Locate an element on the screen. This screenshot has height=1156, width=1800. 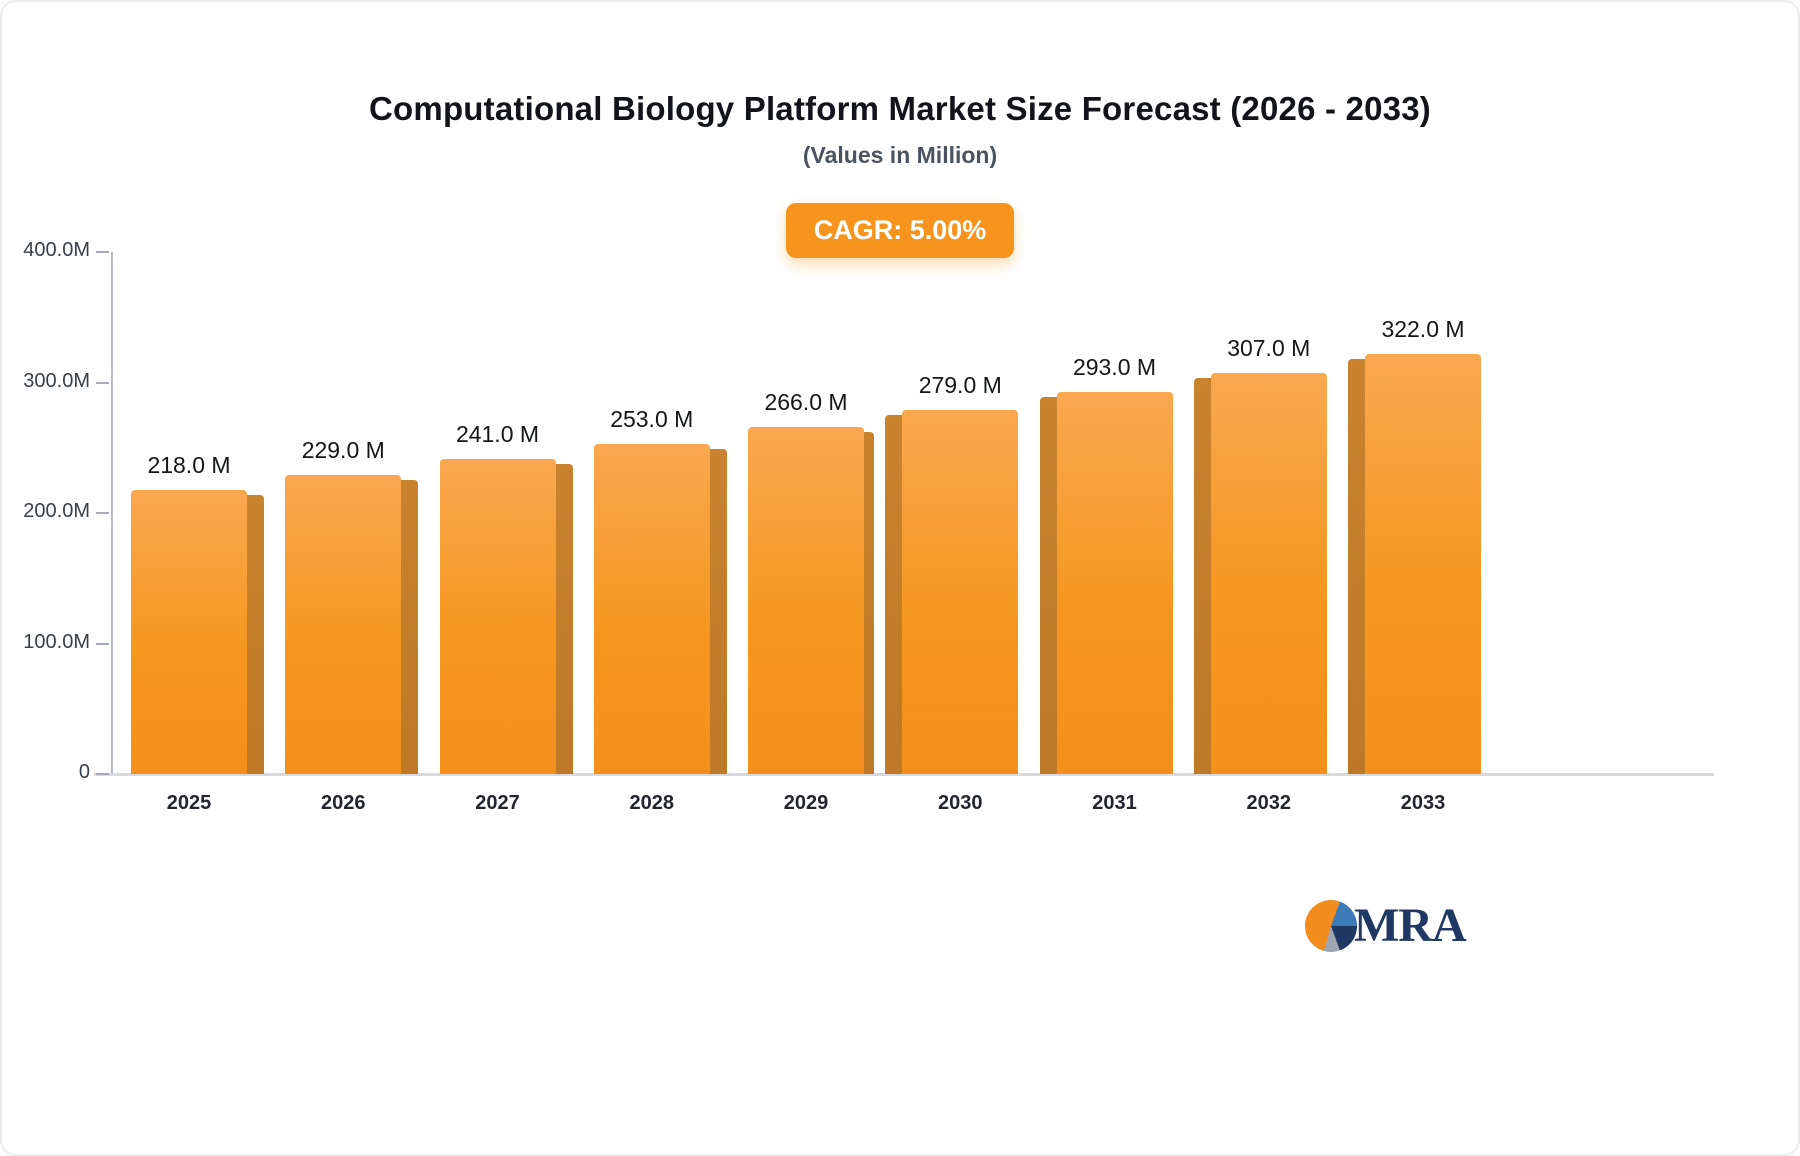
y-axis-line is located at coordinates (112, 513).